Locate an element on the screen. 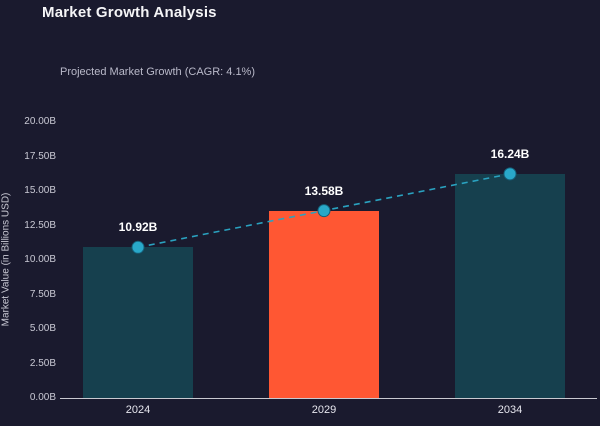  bar-2029 is located at coordinates (324, 304).